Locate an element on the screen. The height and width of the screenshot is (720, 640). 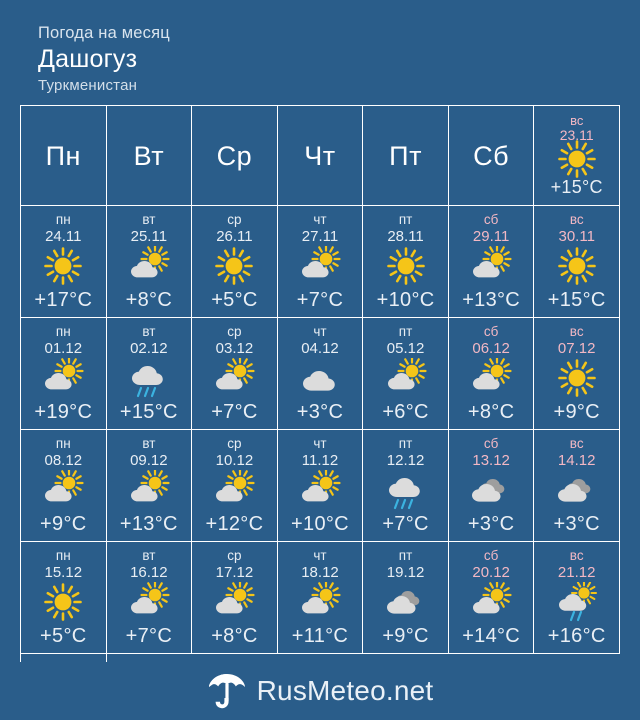
day-cell: вт 02.12 +15°C is located at coordinates (149, 374).